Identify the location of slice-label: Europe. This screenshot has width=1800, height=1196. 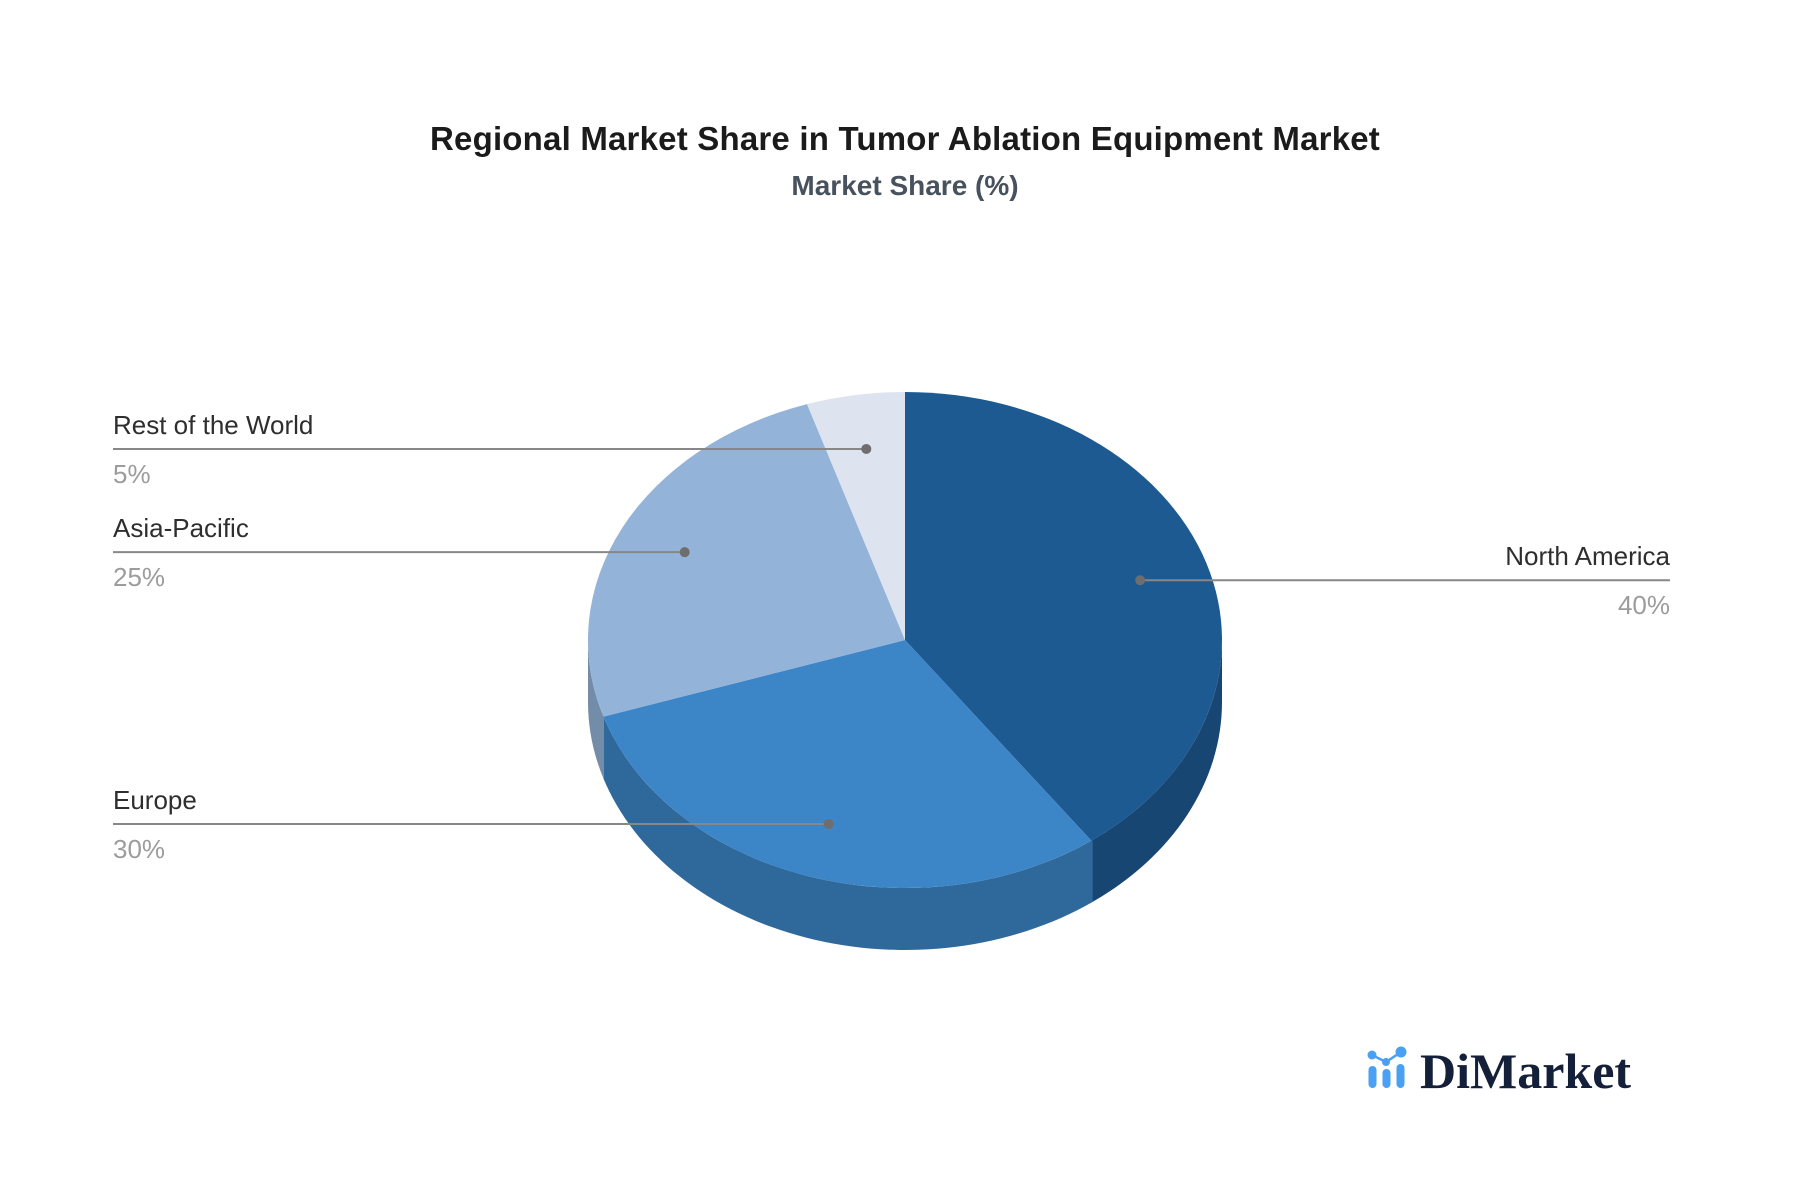
(155, 799).